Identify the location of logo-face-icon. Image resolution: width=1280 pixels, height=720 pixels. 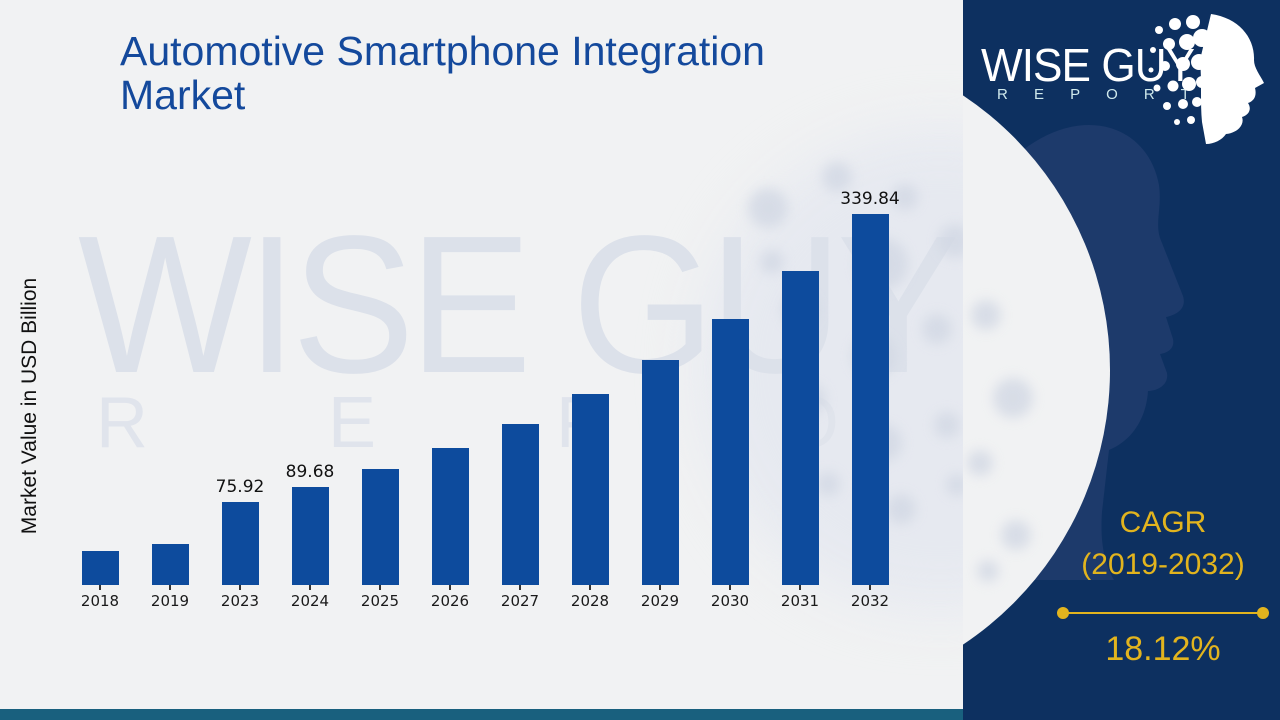
(1206, 79).